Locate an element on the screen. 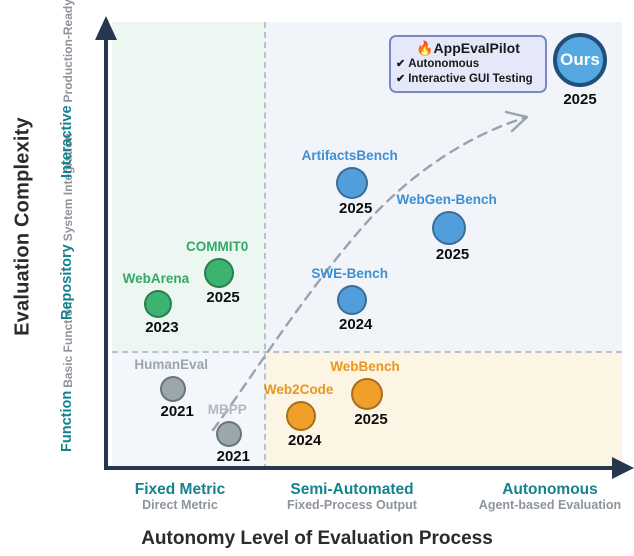 Image resolution: width=634 pixels, height=556 pixels. y-tier-interactive-main: Interactive is located at coordinates (67, 141).